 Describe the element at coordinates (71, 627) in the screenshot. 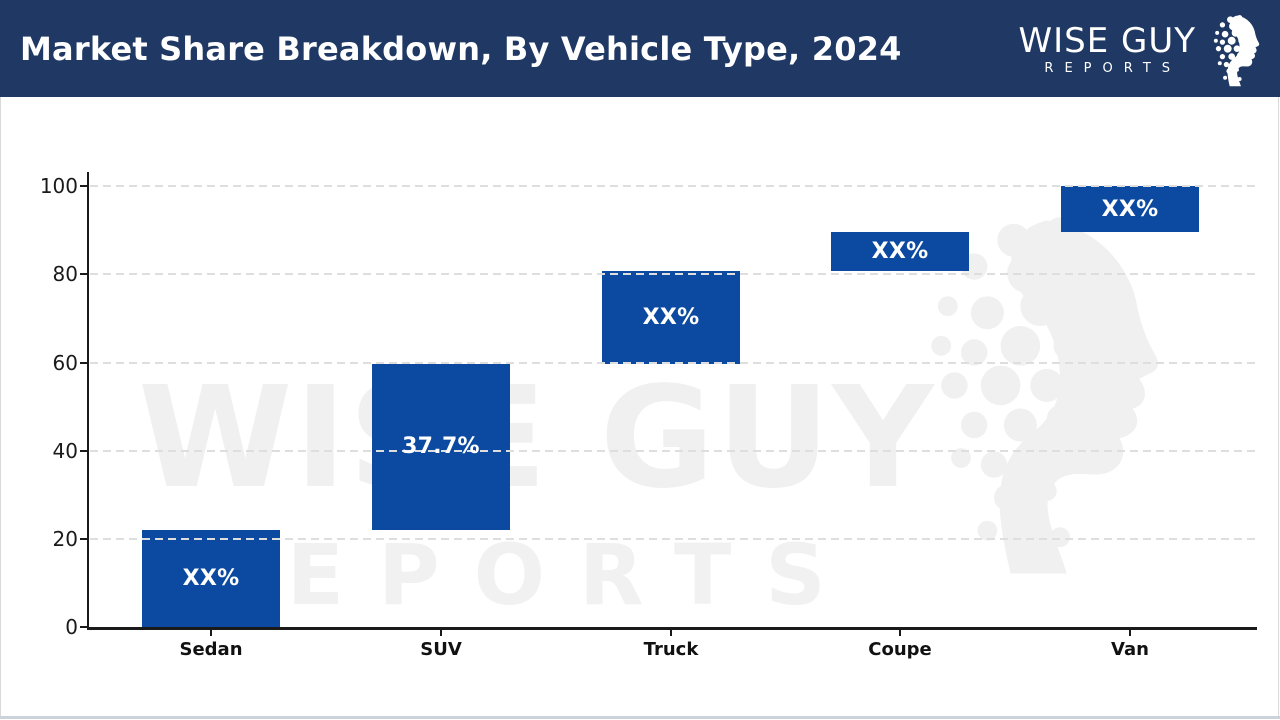

I see `y-tick-label-0: 0` at that location.